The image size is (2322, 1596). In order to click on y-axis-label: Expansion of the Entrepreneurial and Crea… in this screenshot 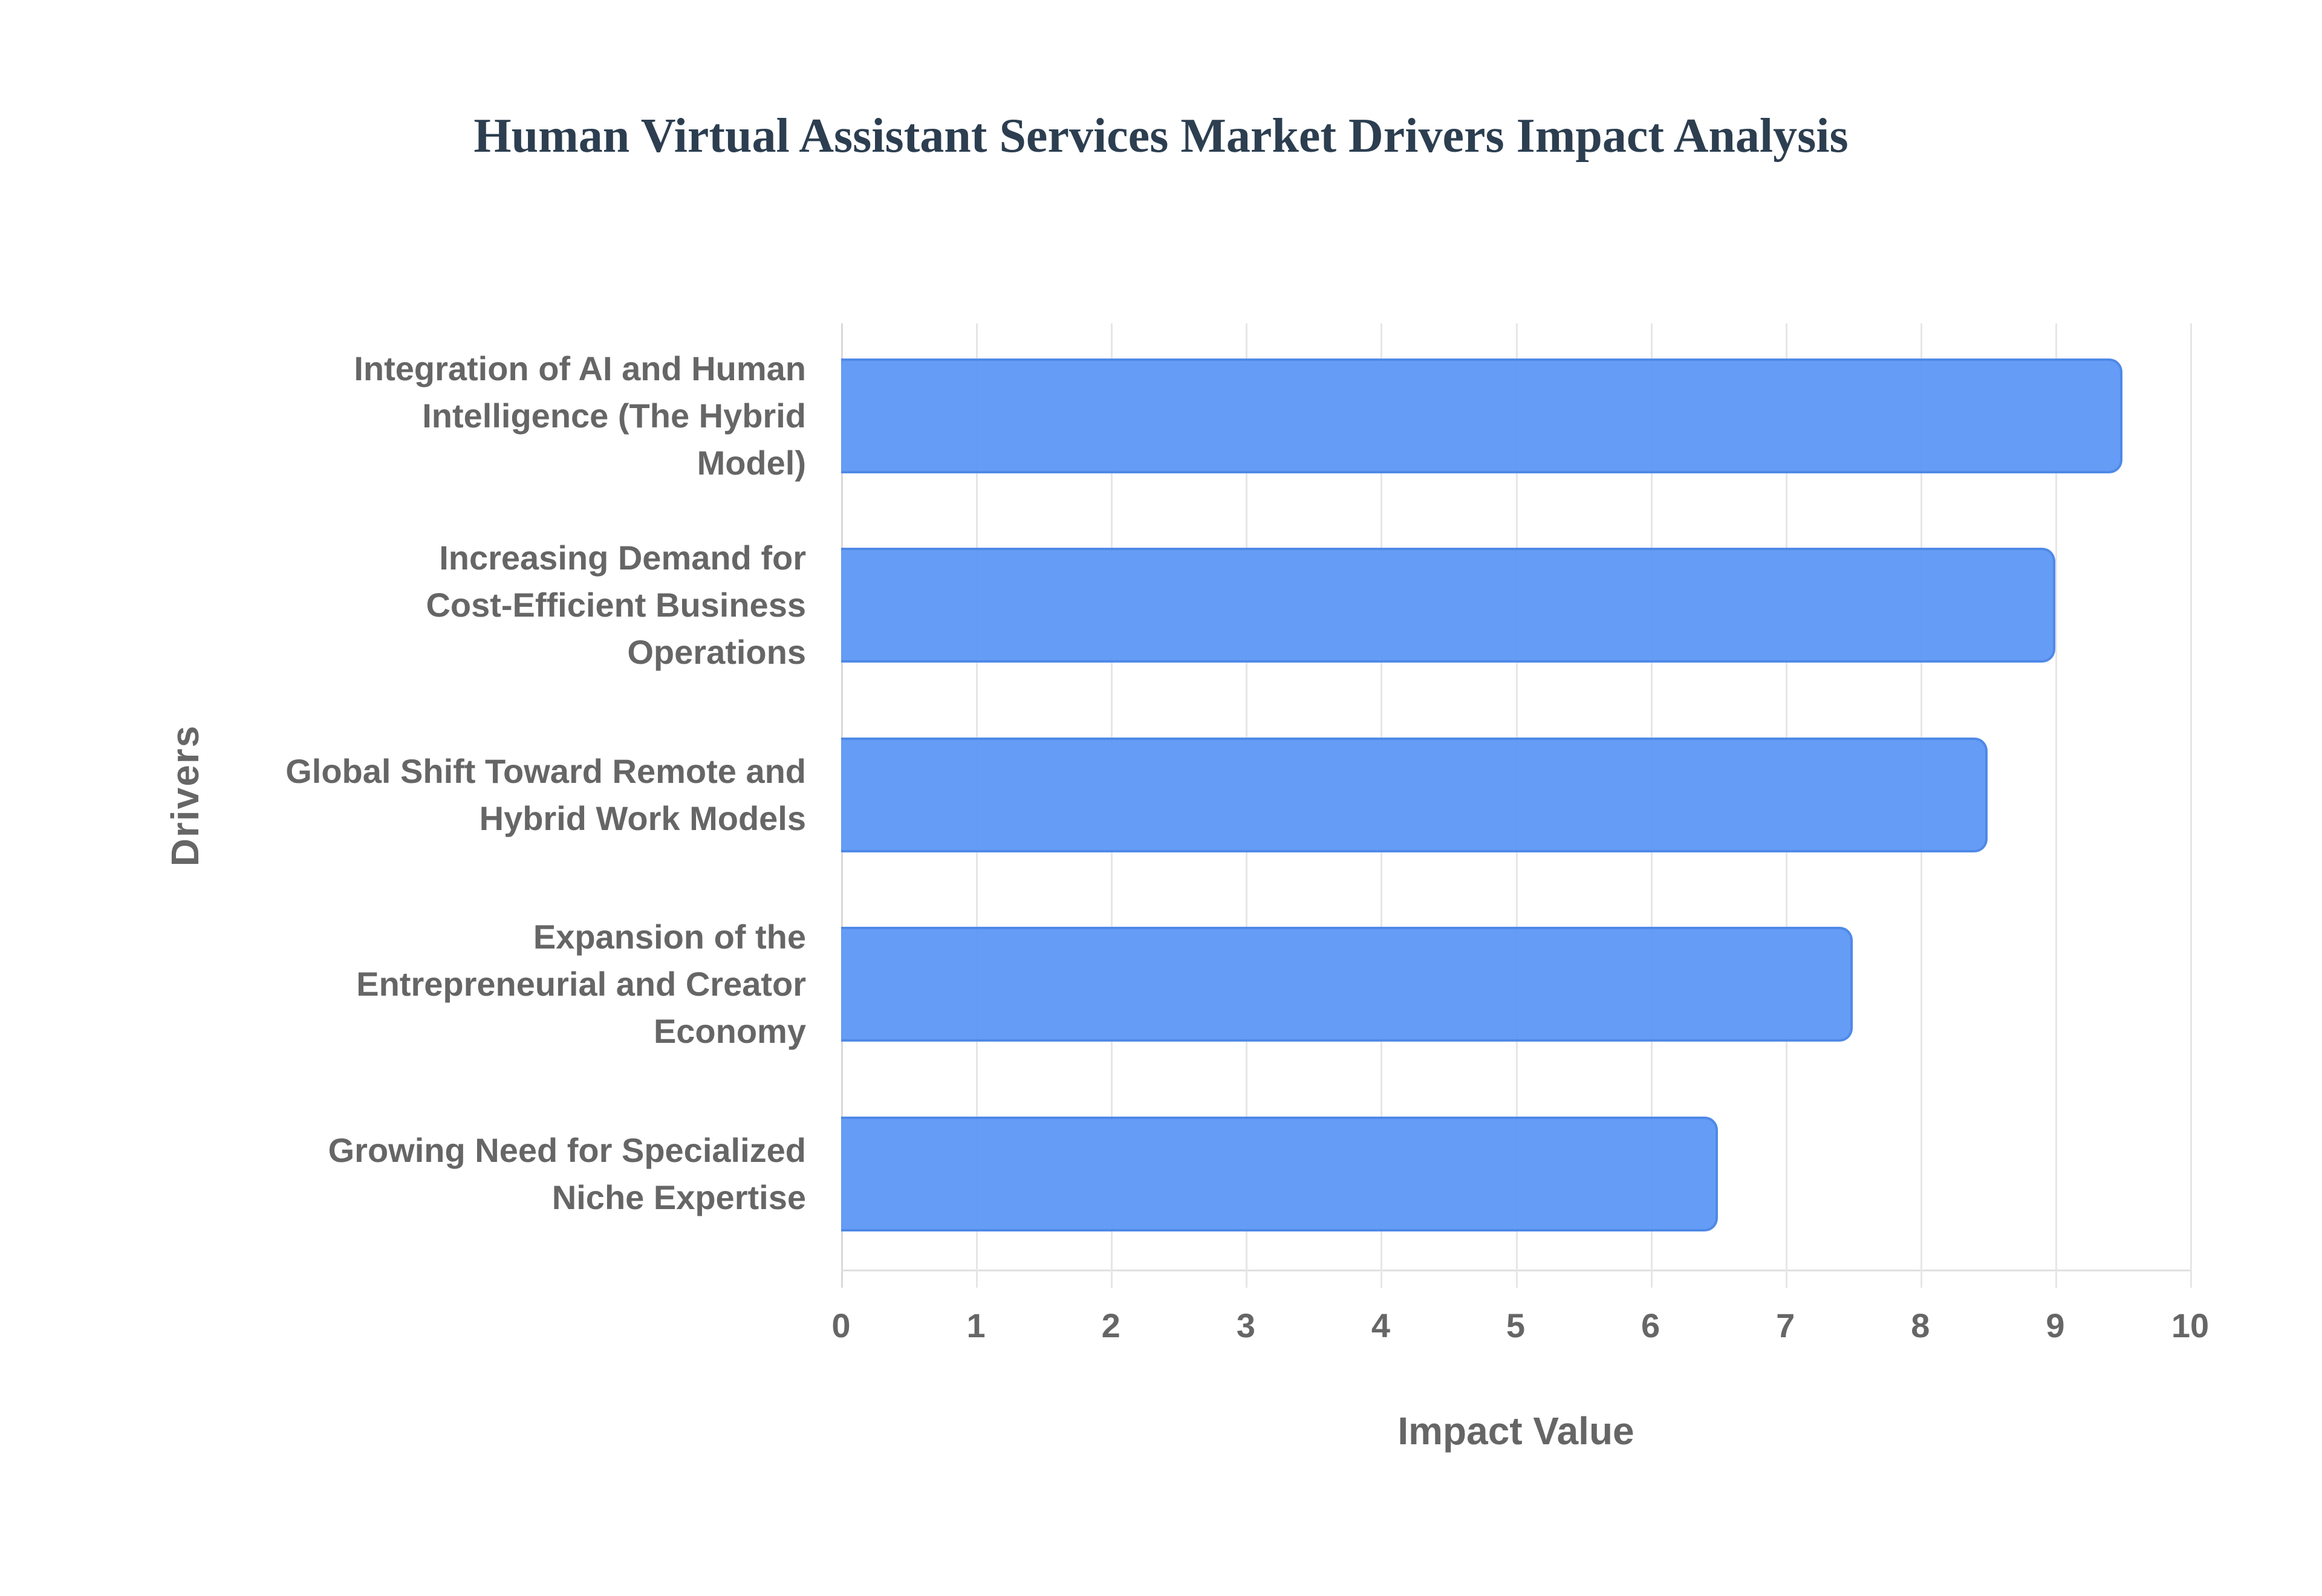, I will do `click(503, 984)`.